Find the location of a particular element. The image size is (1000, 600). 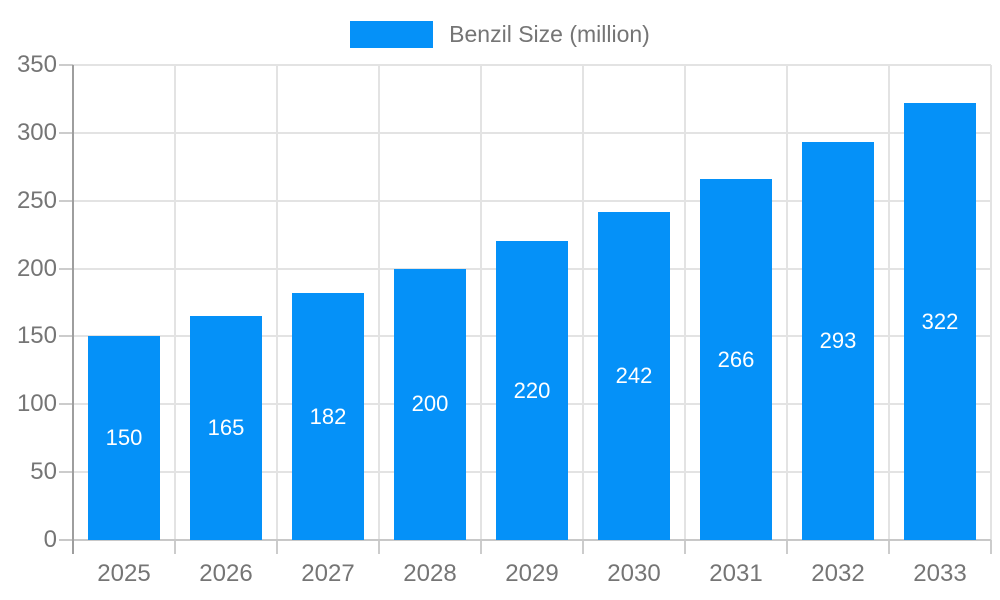

bar-2032: 293 is located at coordinates (838, 341).